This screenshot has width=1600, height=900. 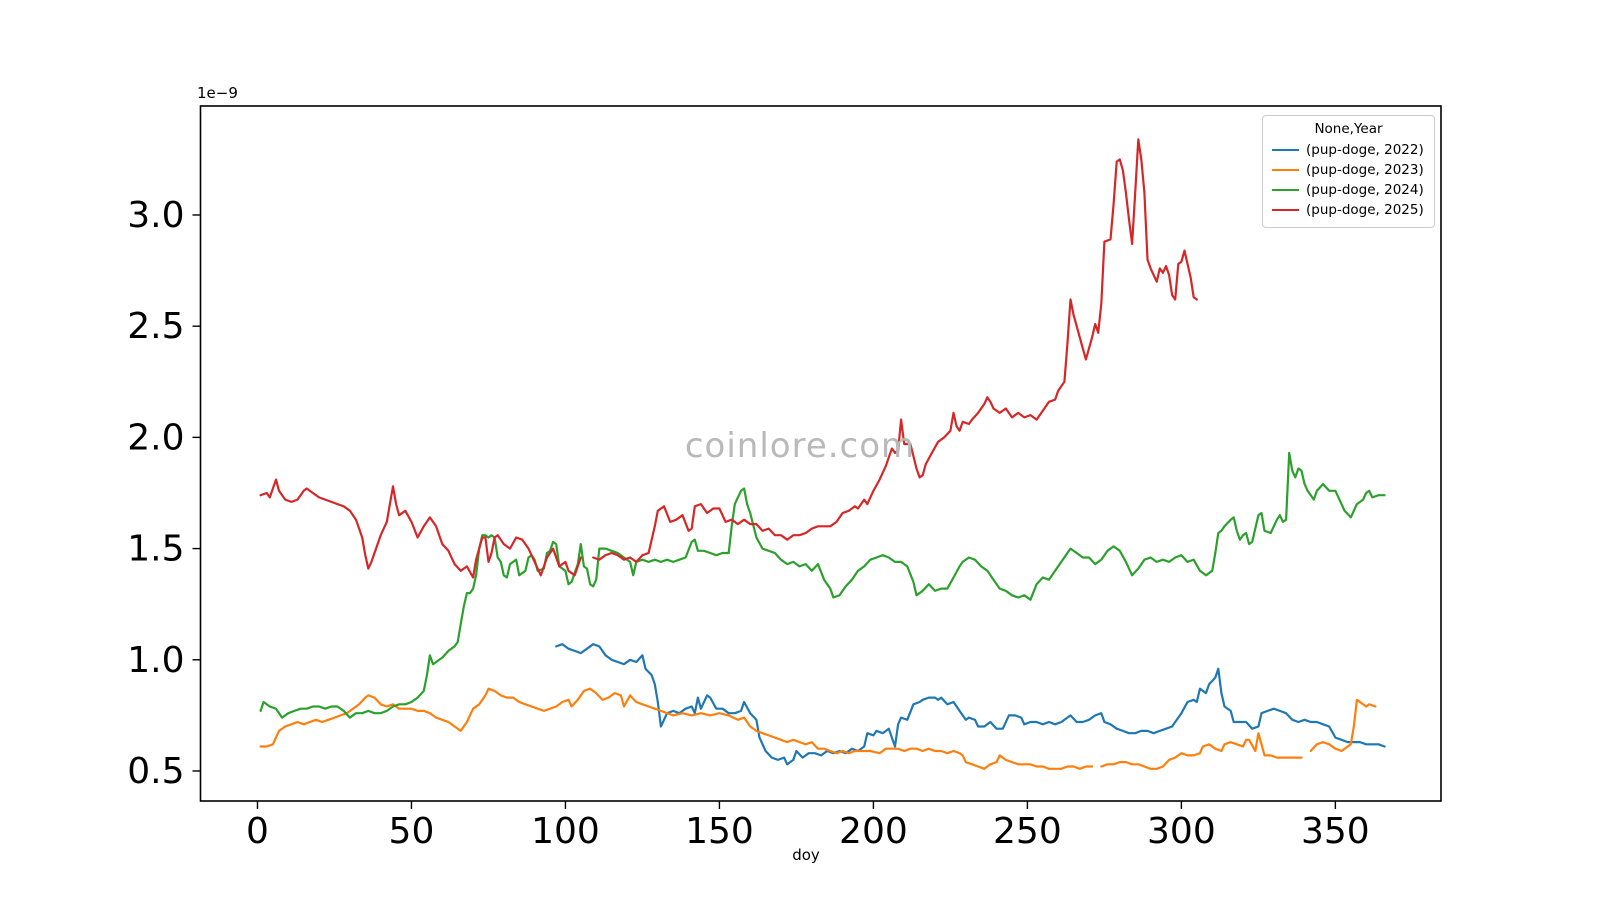 What do you see at coordinates (1365, 190) in the screenshot?
I see `legend-entry-label: (pup-doge, 2024)` at bounding box center [1365, 190].